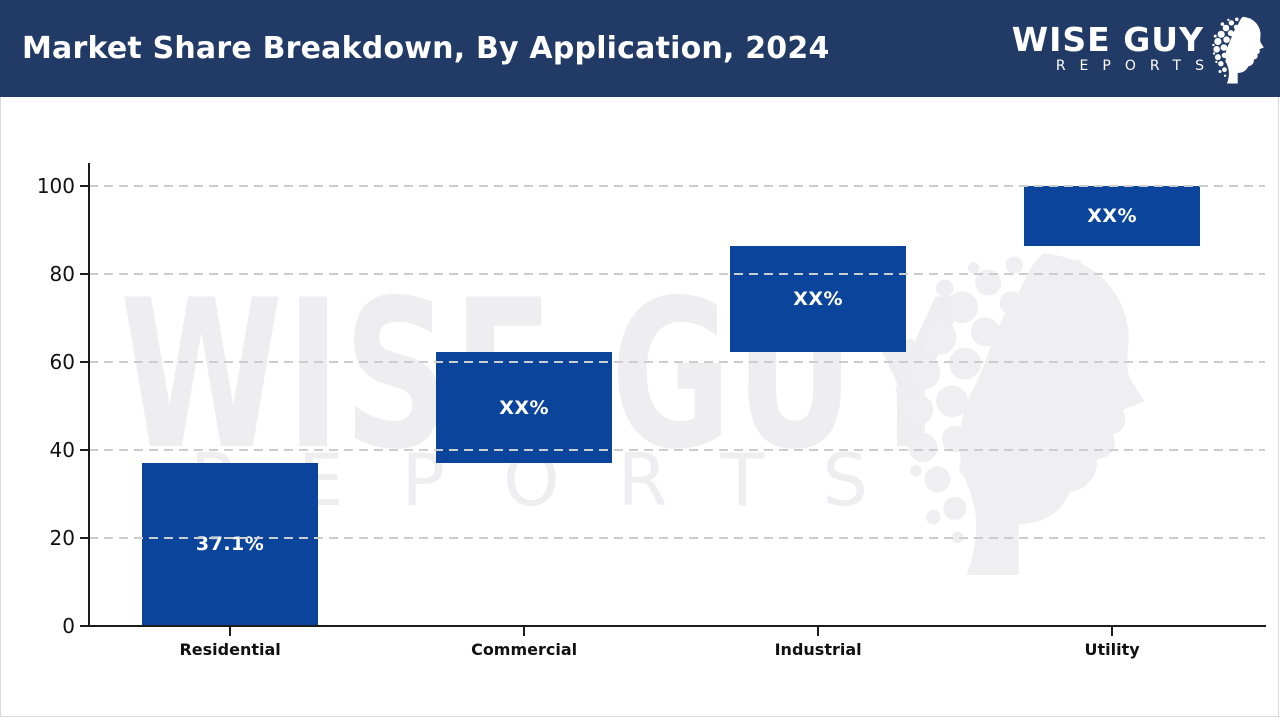 The image size is (1280, 720). What do you see at coordinates (68, 626) in the screenshot?
I see `y-tick-label: 0` at bounding box center [68, 626].